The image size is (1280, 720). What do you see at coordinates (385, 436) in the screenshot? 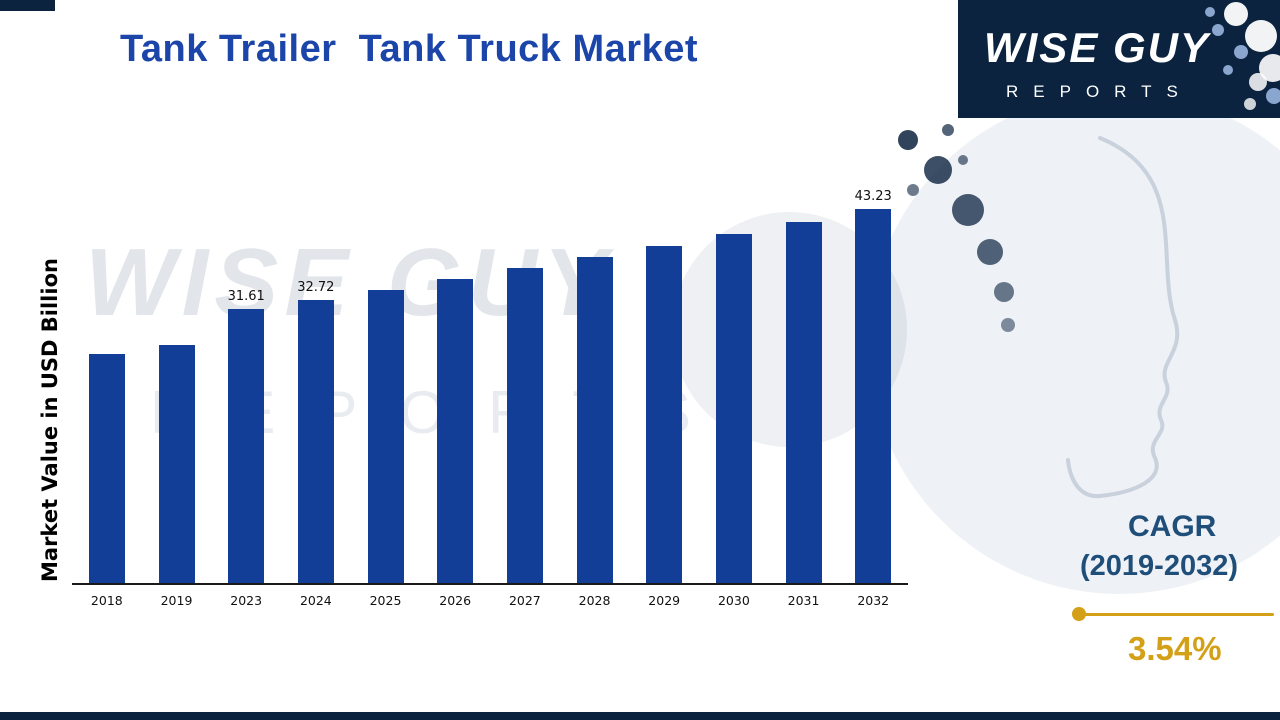
I see `bar-2025` at bounding box center [385, 436].